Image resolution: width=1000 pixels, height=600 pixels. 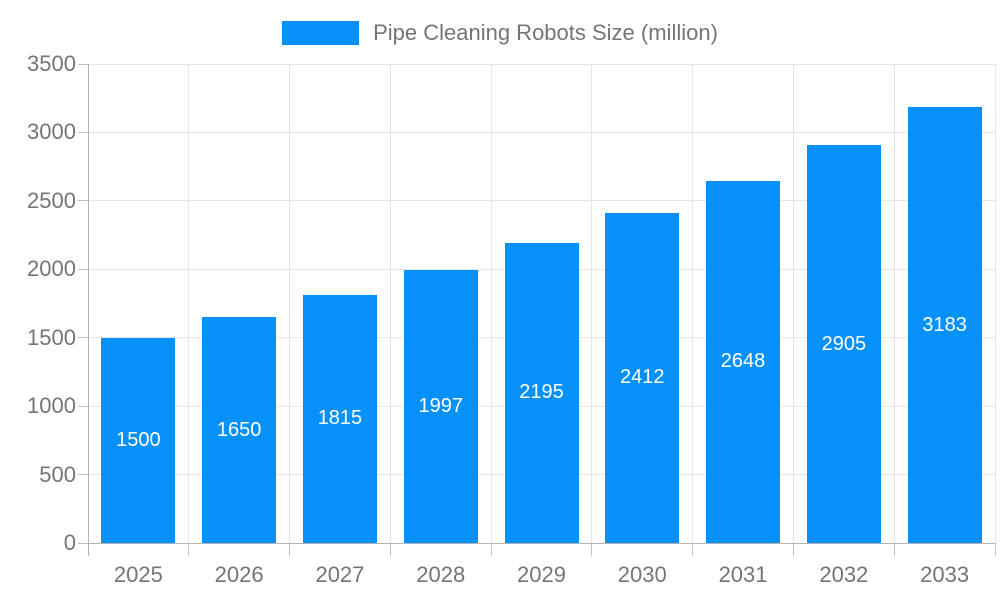 What do you see at coordinates (138, 574) in the screenshot?
I see `x-tick-label: 2025` at bounding box center [138, 574].